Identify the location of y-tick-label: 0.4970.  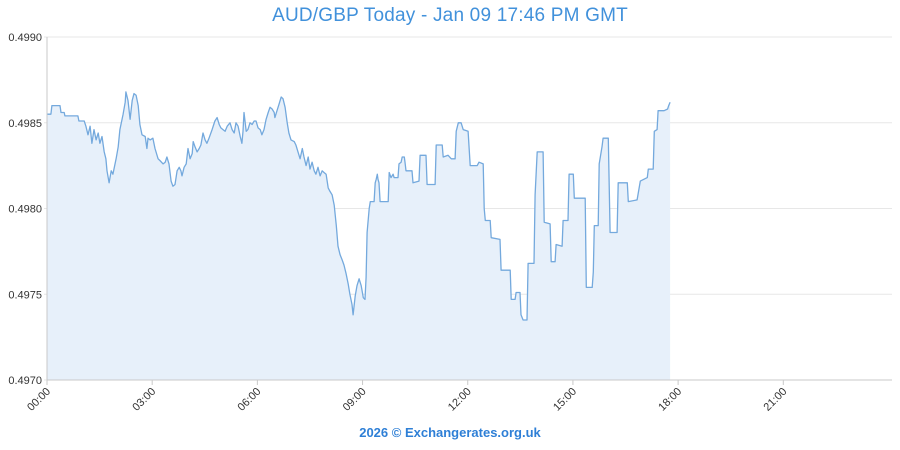
(25, 381).